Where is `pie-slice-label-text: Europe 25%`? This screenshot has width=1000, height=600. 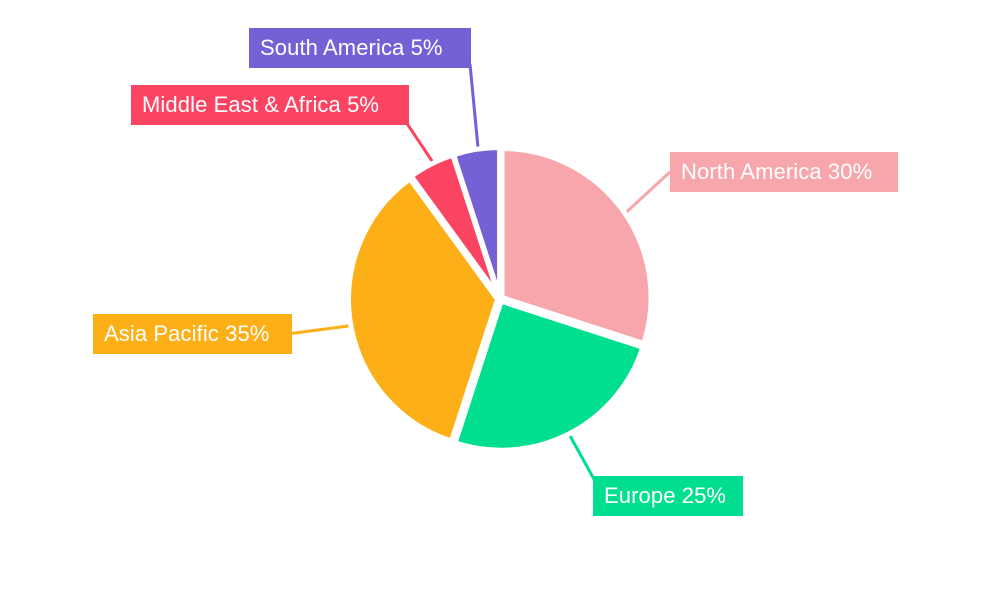
pie-slice-label-text: Europe 25% is located at coordinates (665, 495).